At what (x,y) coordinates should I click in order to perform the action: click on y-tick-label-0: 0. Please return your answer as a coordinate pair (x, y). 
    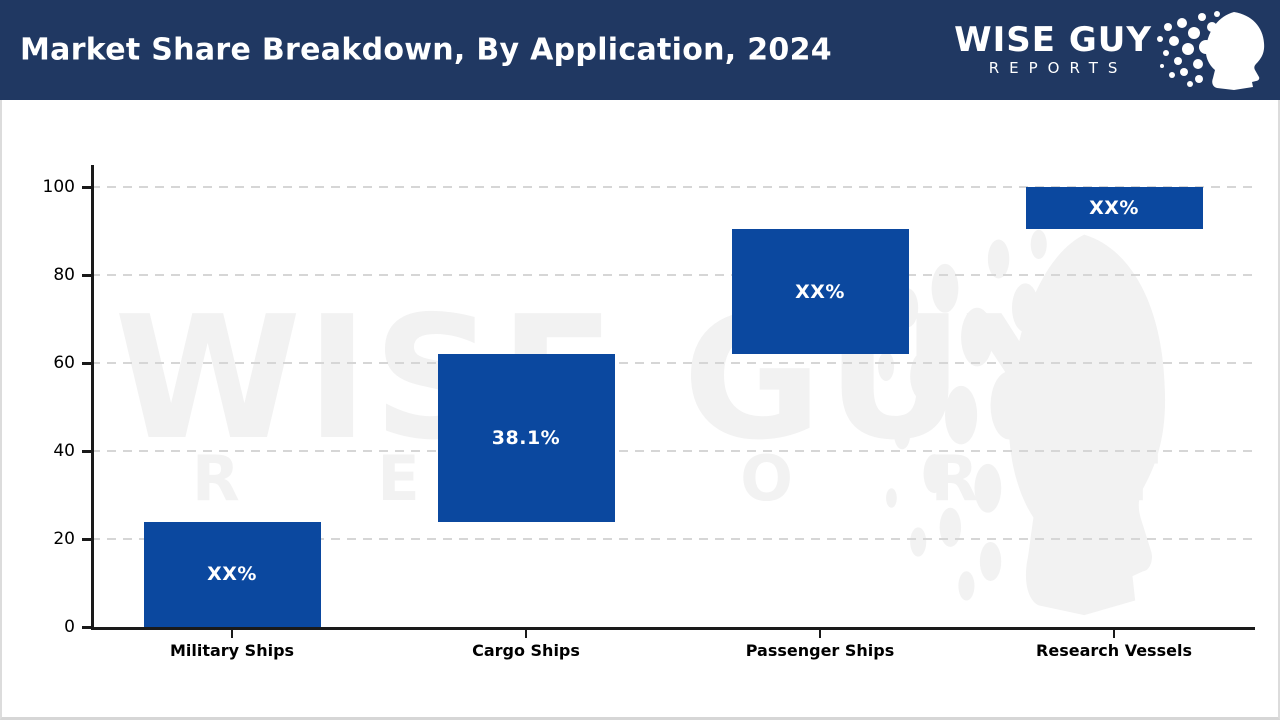
    Looking at the image, I should click on (69, 627).